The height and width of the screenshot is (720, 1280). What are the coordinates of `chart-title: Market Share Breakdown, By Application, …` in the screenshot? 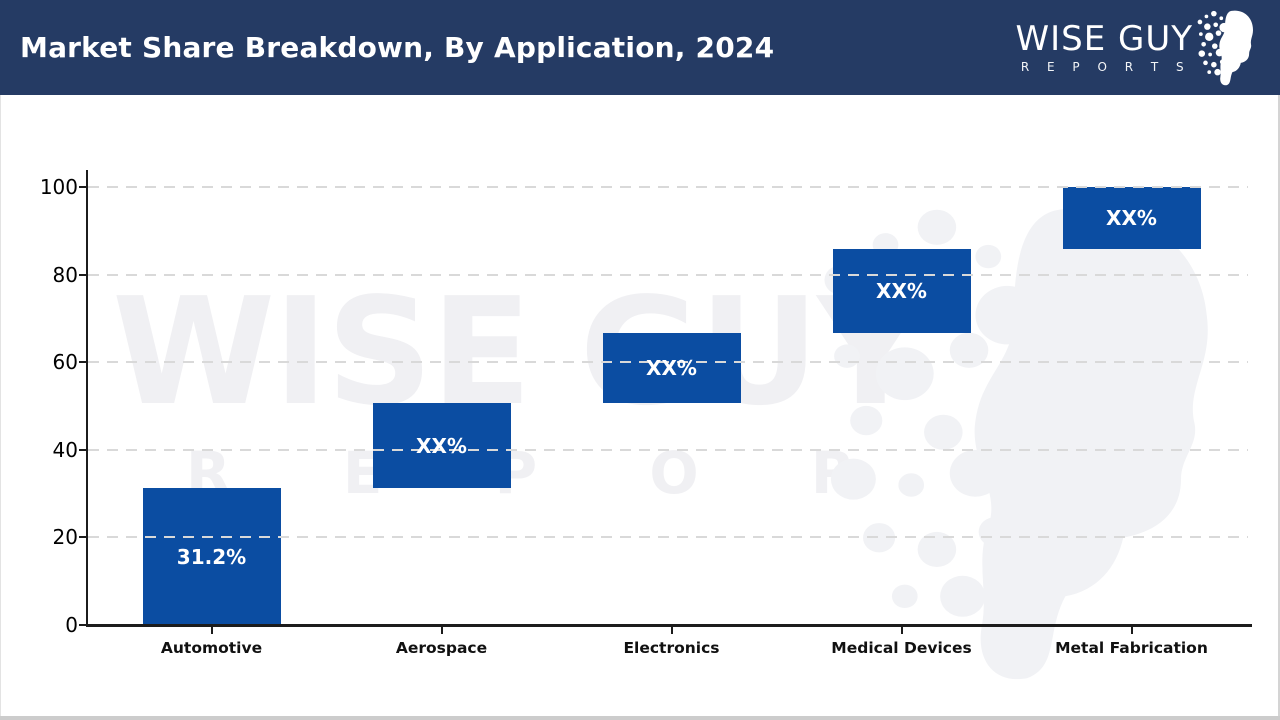 It's located at (397, 47).